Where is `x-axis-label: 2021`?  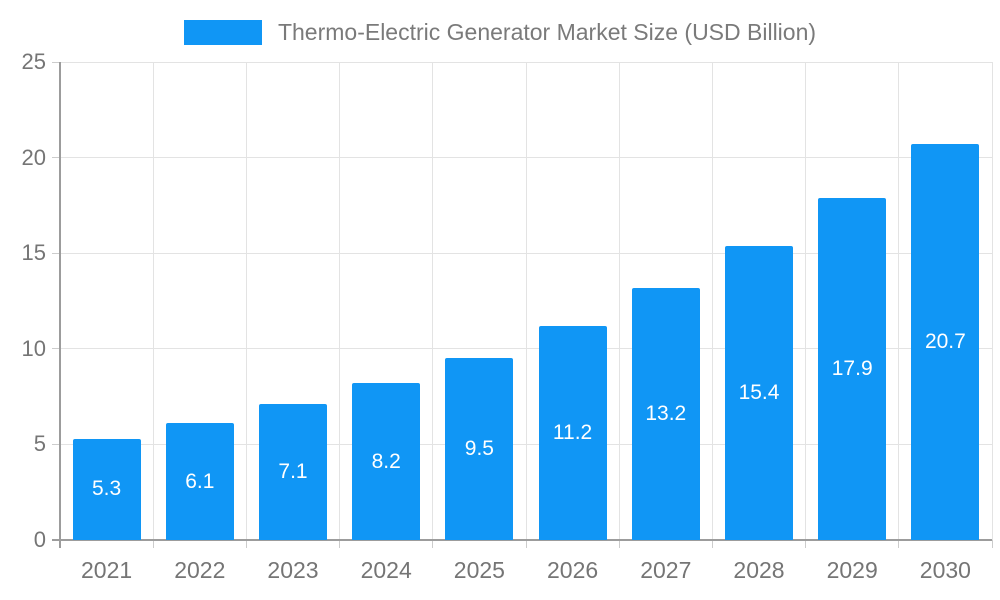
x-axis-label: 2021 is located at coordinates (107, 570).